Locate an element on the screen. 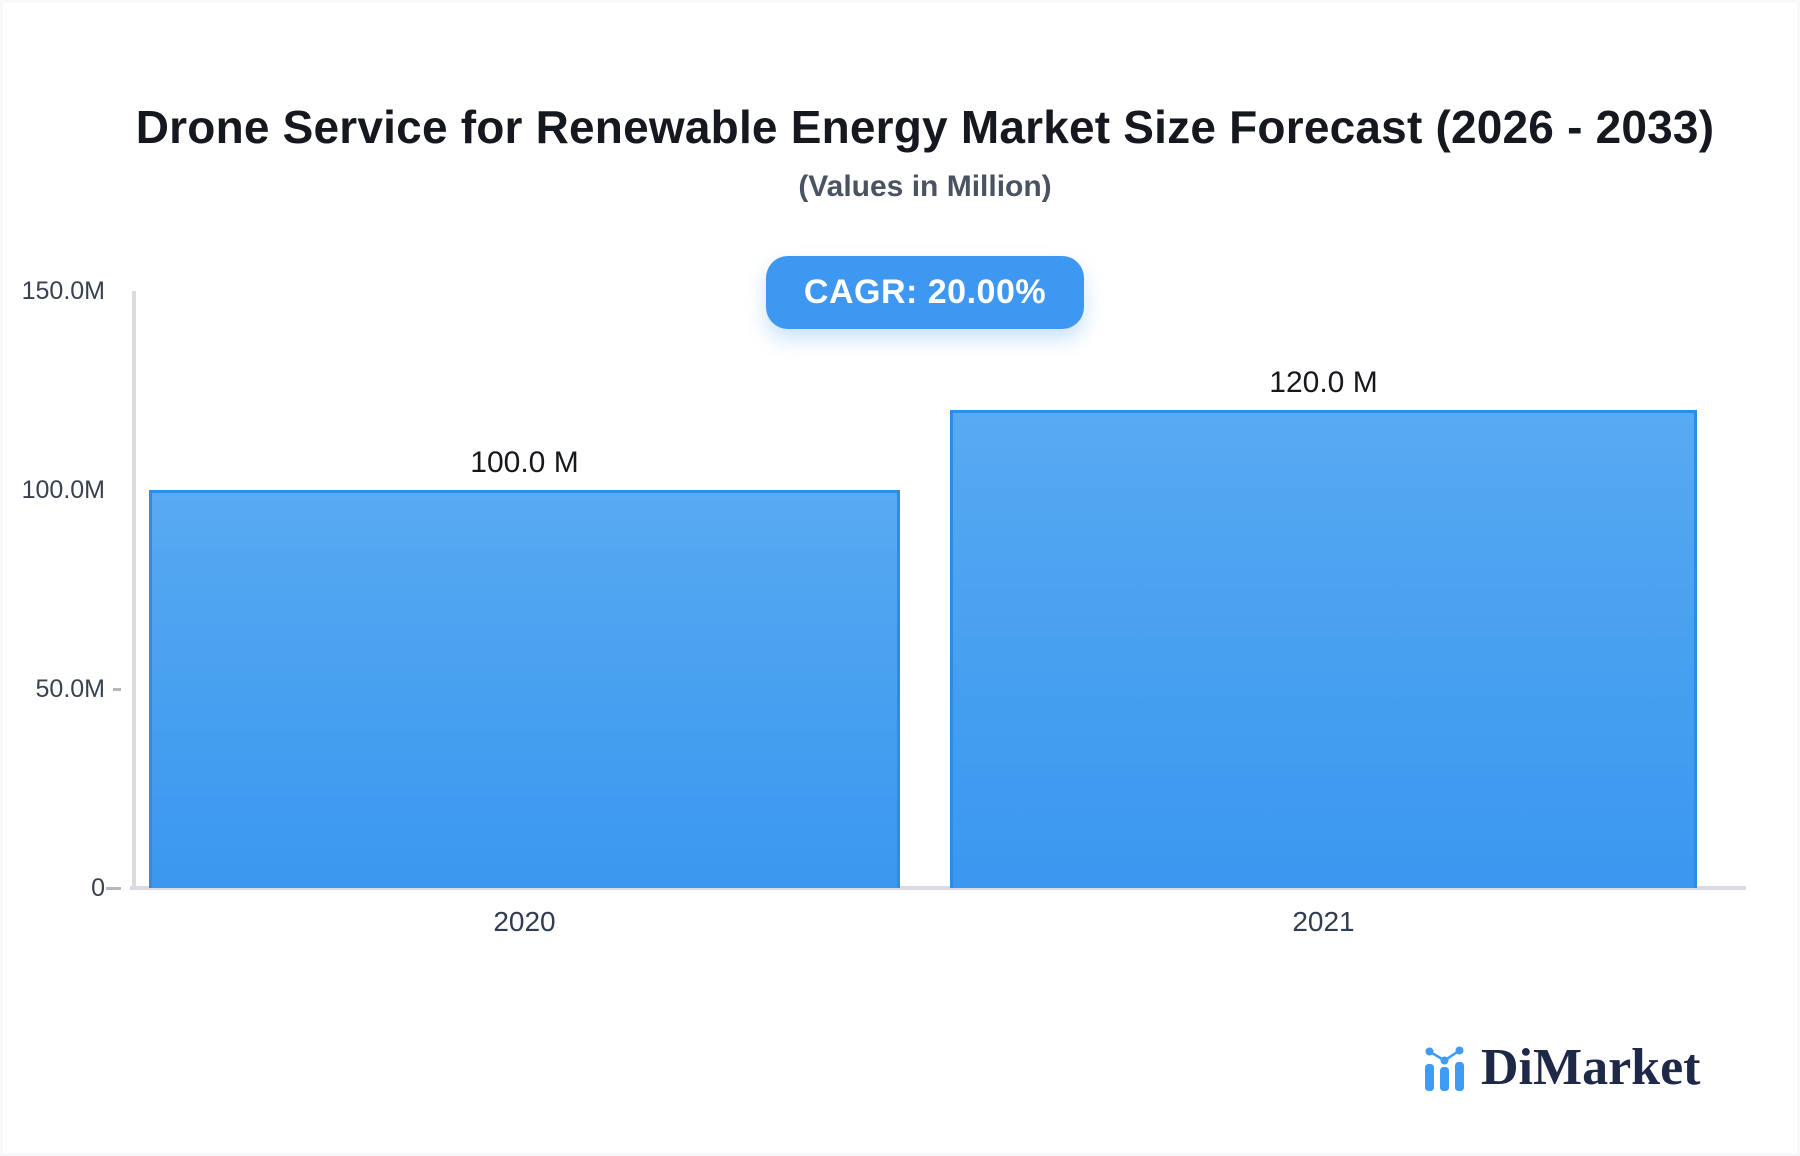 Image resolution: width=1800 pixels, height=1156 pixels. x-tick-label: 2021 is located at coordinates (1323, 921).